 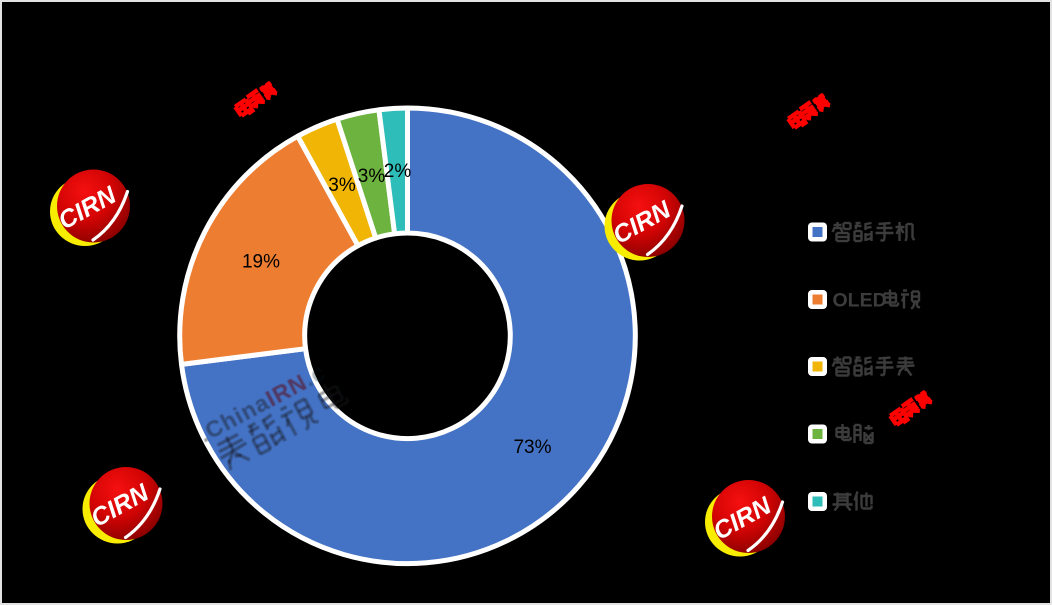 I want to click on svg-text: 19%, so click(x=261, y=262).